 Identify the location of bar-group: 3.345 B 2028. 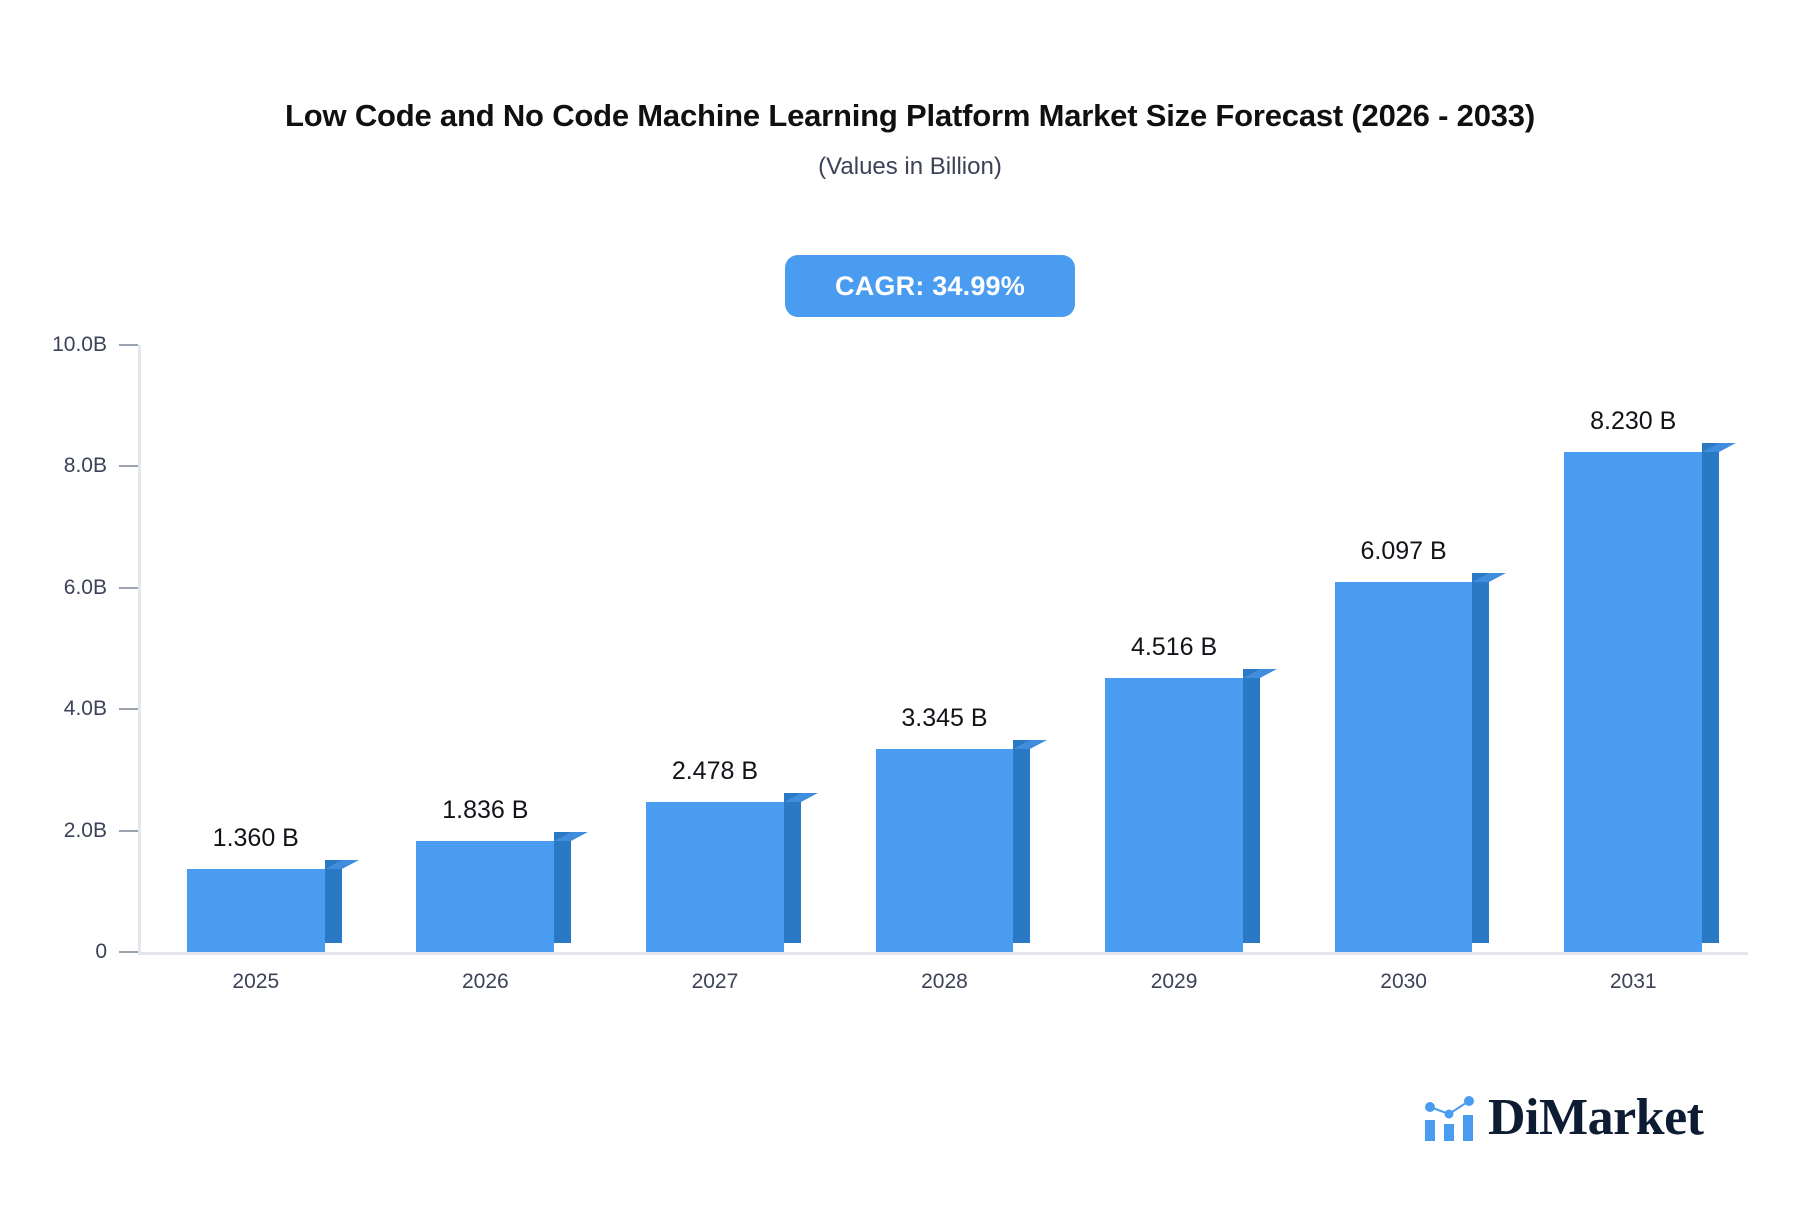
(945, 669).